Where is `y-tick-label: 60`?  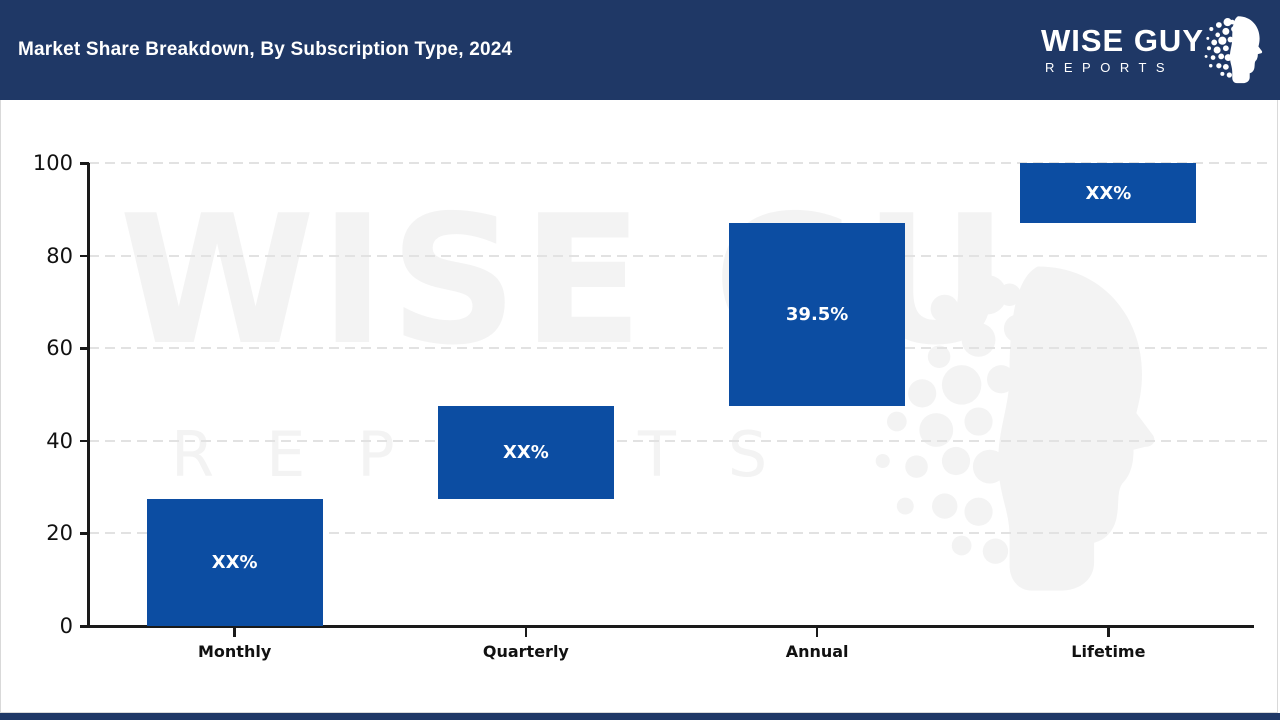 y-tick-label: 60 is located at coordinates (59, 348).